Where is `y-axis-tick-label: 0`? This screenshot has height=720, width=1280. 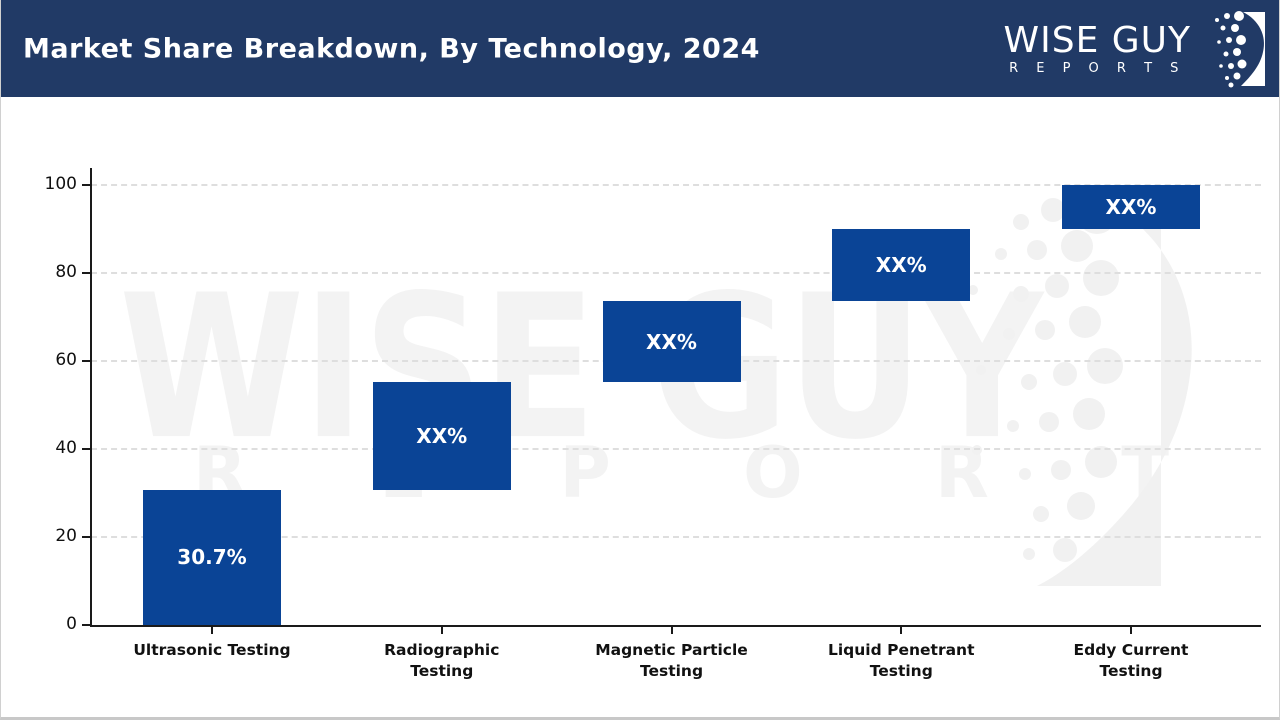 y-axis-tick-label: 0 is located at coordinates (71, 624).